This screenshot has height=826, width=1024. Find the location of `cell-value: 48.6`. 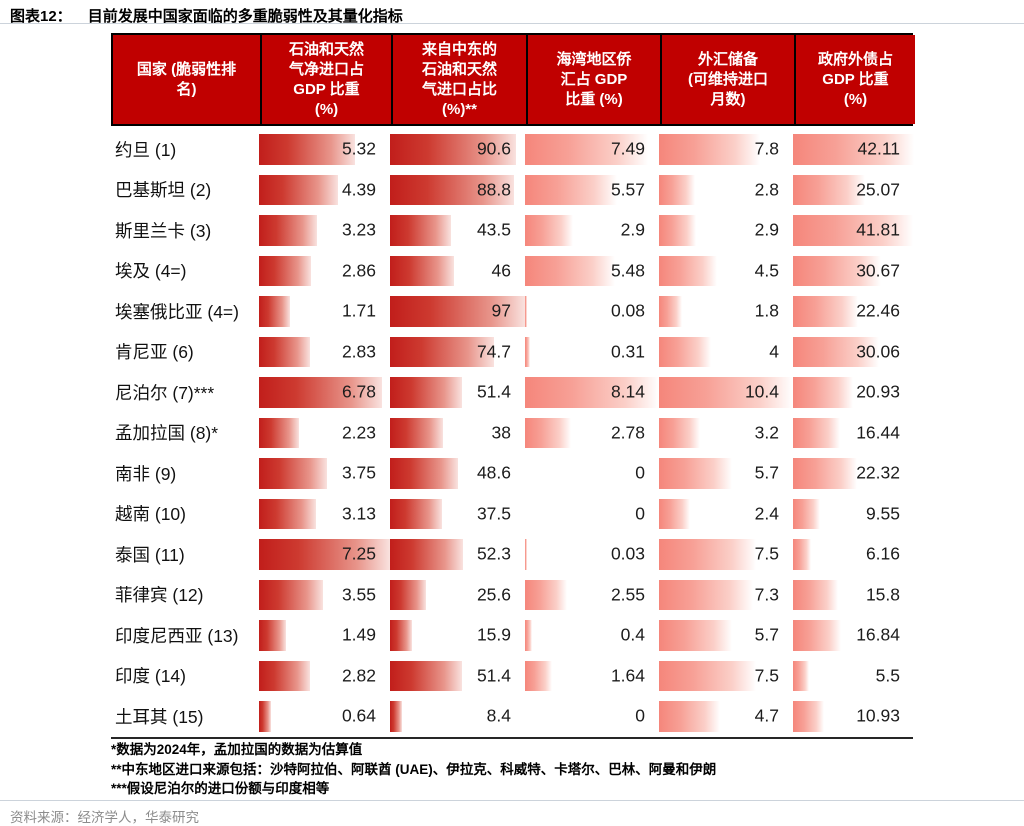

cell-value: 48.6 is located at coordinates (493, 472).